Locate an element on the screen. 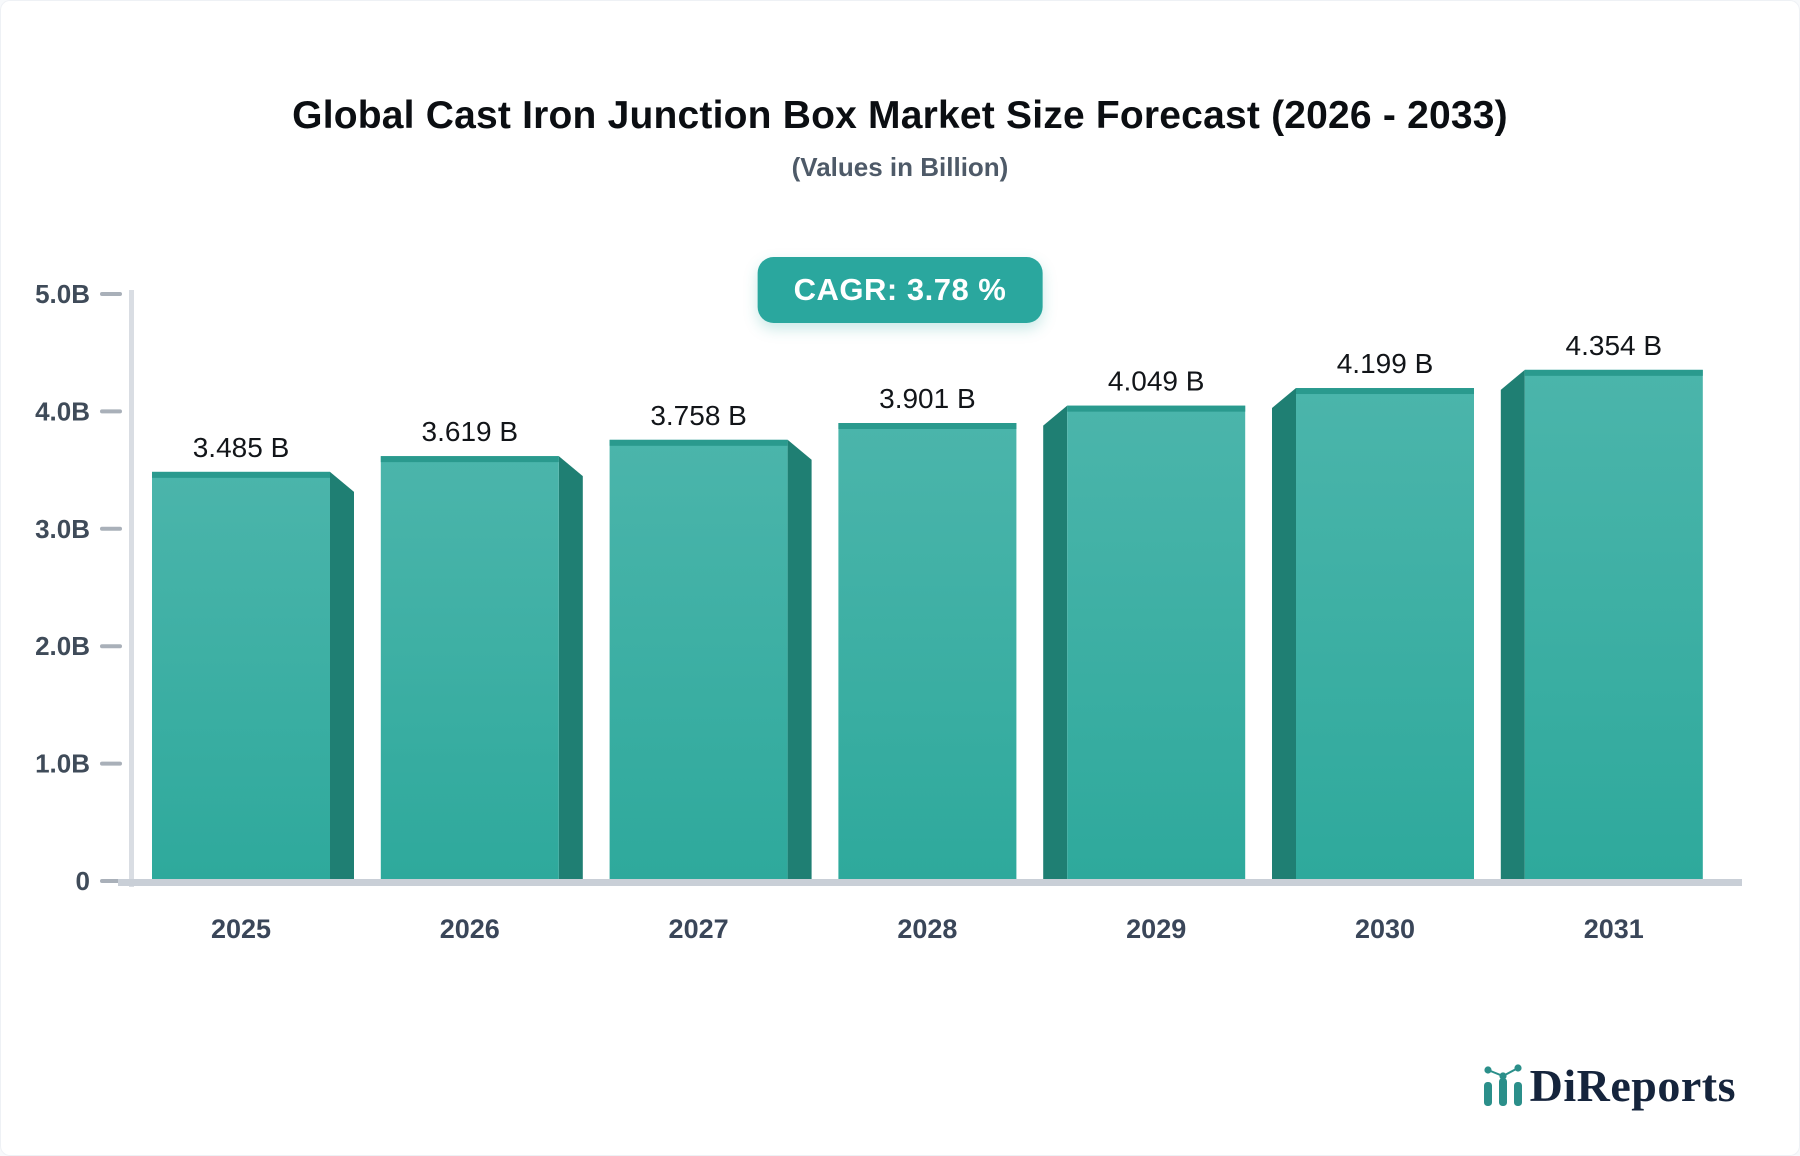 Image resolution: width=1800 pixels, height=1156 pixels. direports-logo: DiReports is located at coordinates (1609, 1086).